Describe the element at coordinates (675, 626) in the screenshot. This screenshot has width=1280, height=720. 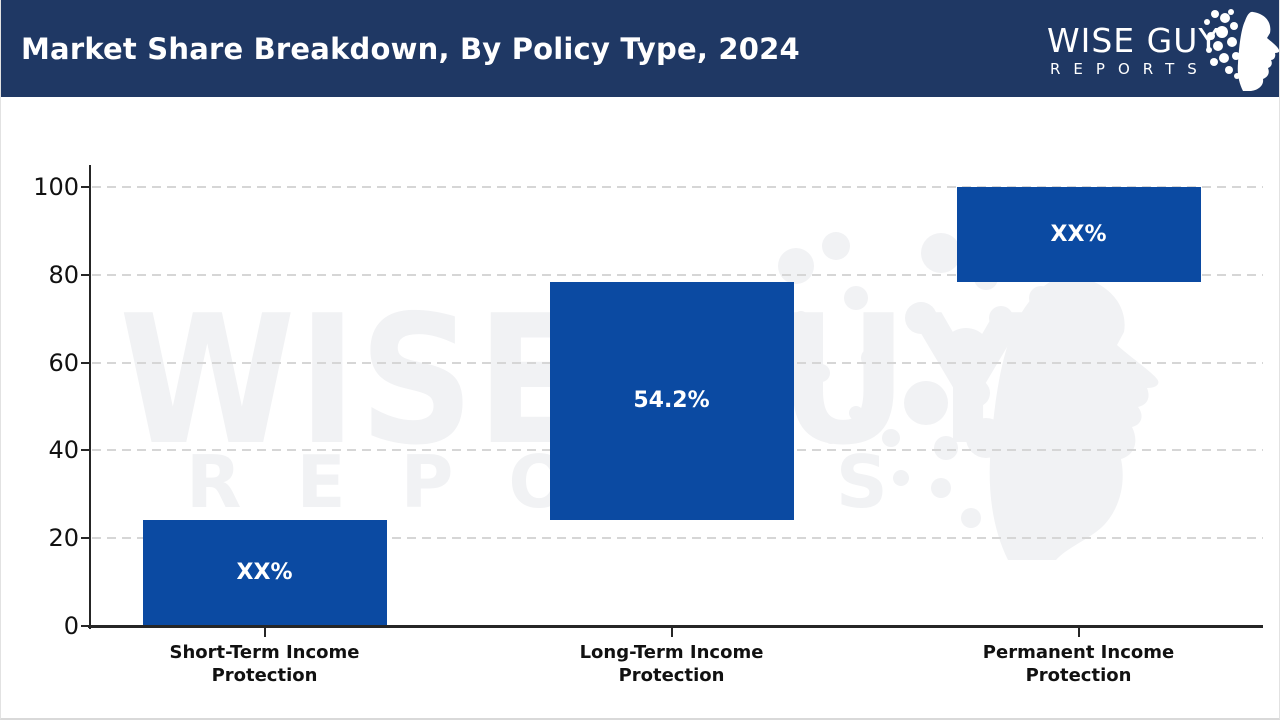
I see `x-axis-line` at that location.